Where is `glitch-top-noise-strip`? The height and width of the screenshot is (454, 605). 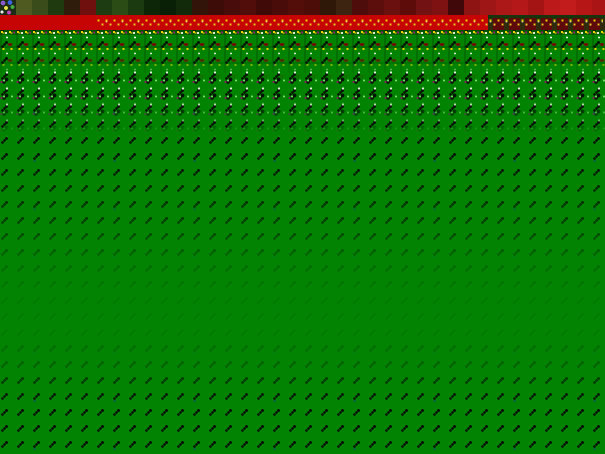
glitch-top-noise-strip is located at coordinates (302, 7).